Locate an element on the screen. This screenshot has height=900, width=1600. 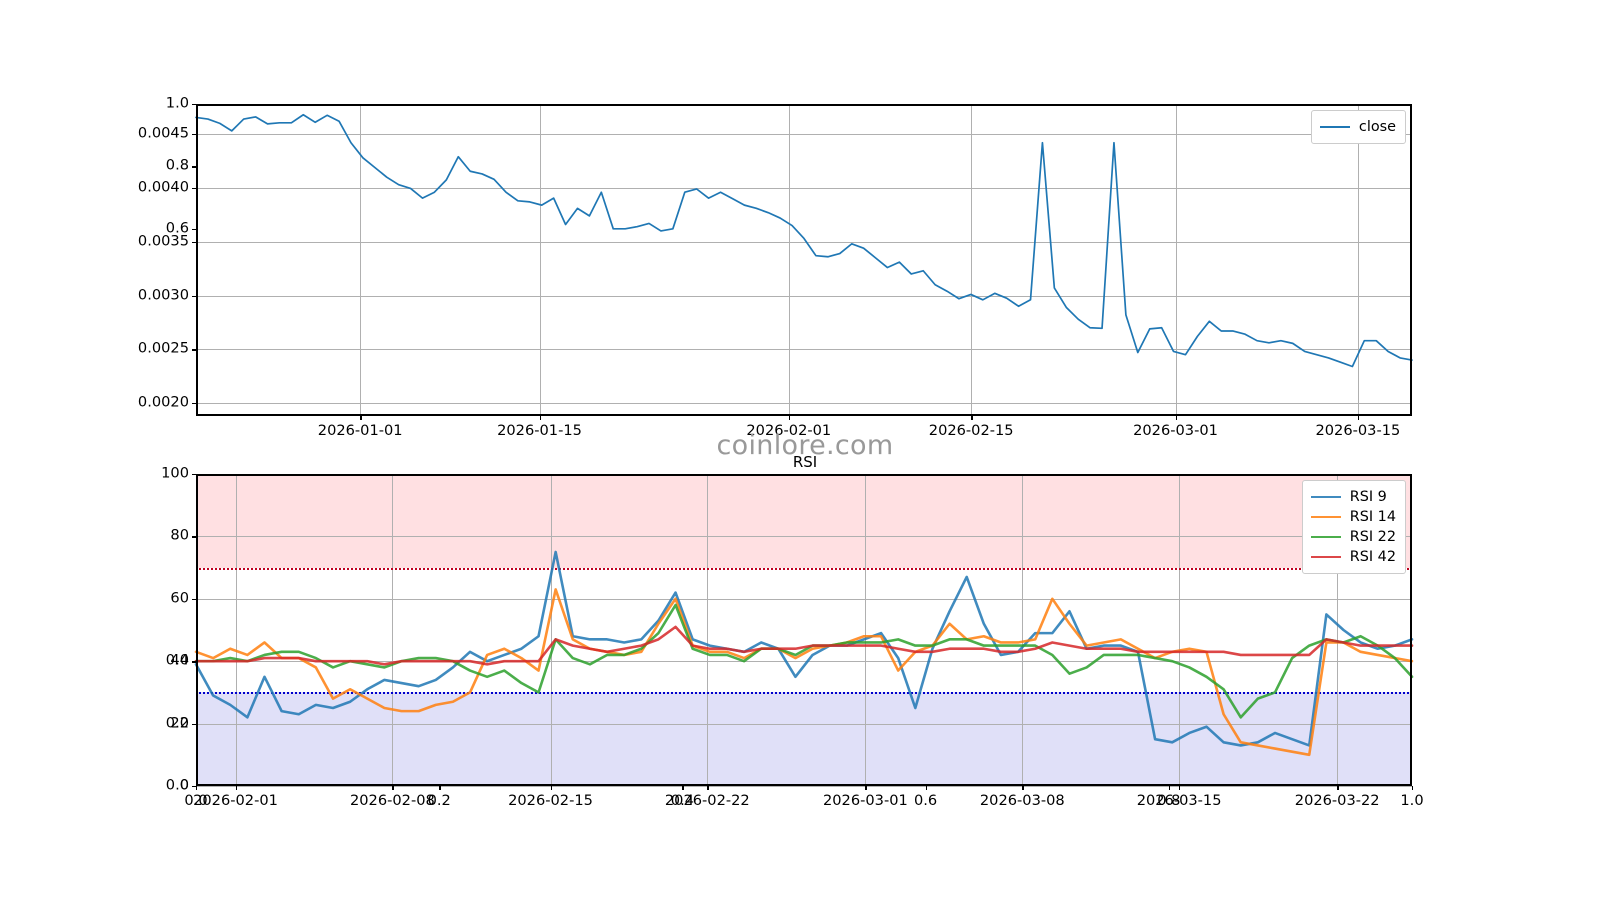
price-y-tick-label: 0.0045 is located at coordinates (163, 133).